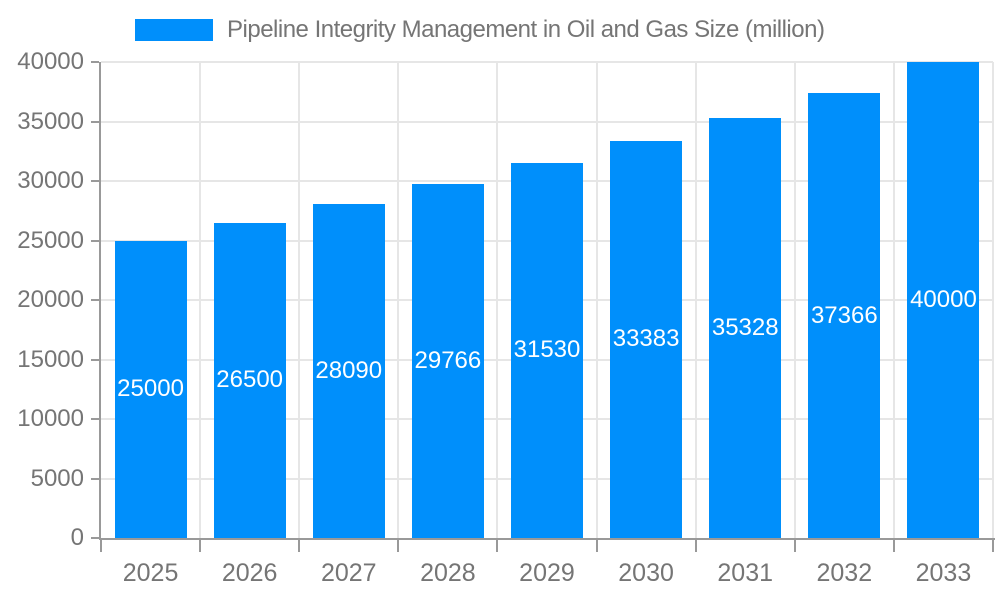  Describe the element at coordinates (50, 121) in the screenshot. I see `y-tick-label: 35000` at that location.